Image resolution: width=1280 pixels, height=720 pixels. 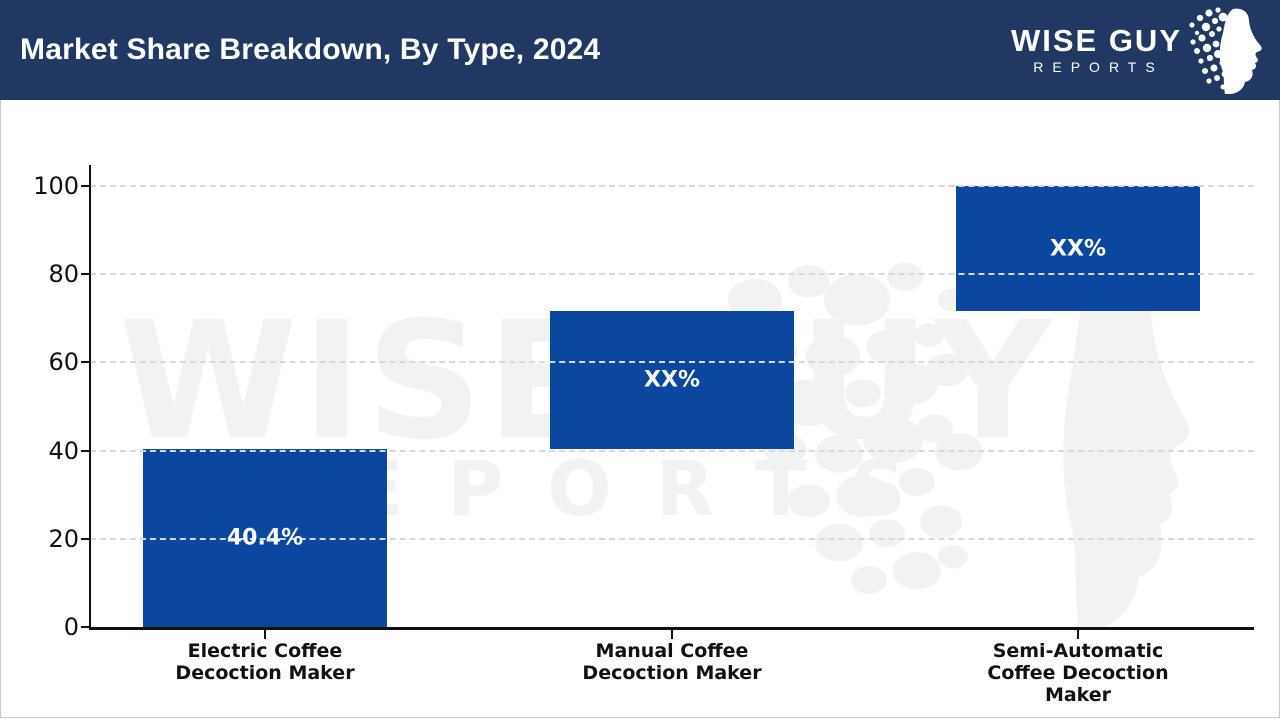 What do you see at coordinates (1096, 40) in the screenshot?
I see `brand-name: WISE GUY` at bounding box center [1096, 40].